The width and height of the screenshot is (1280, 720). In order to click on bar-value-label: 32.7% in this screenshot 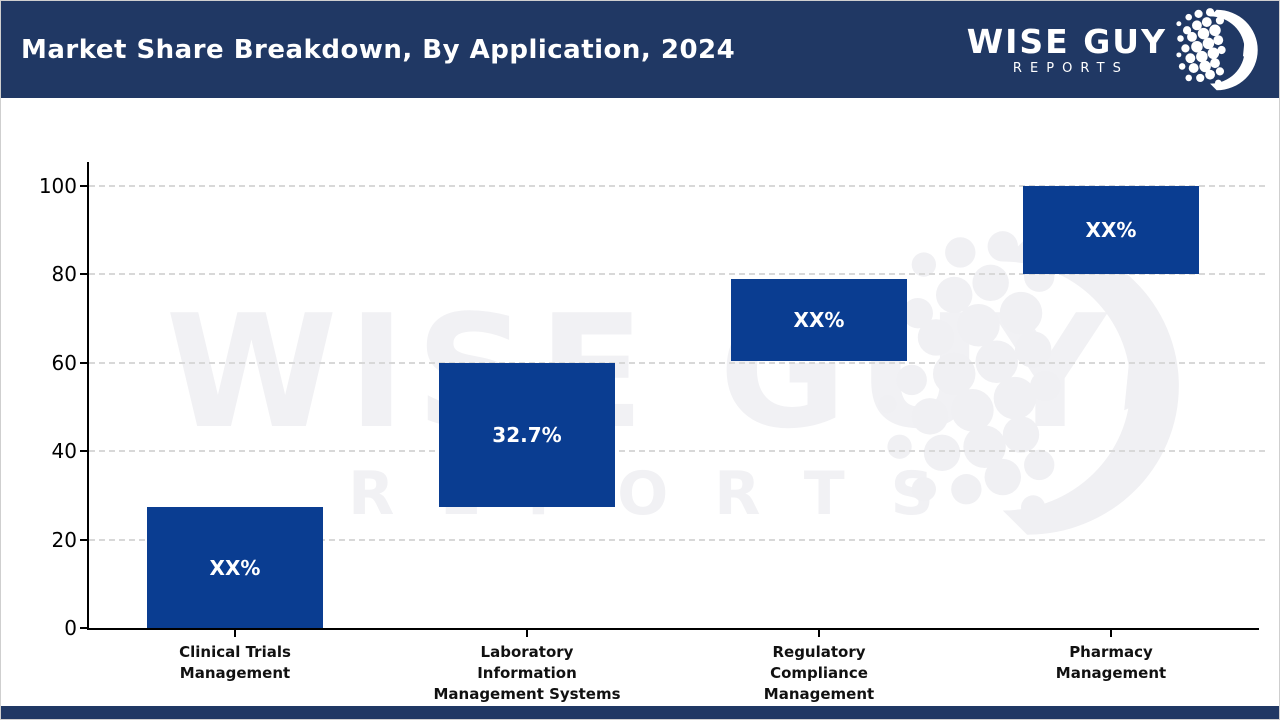, I will do `click(527, 435)`.